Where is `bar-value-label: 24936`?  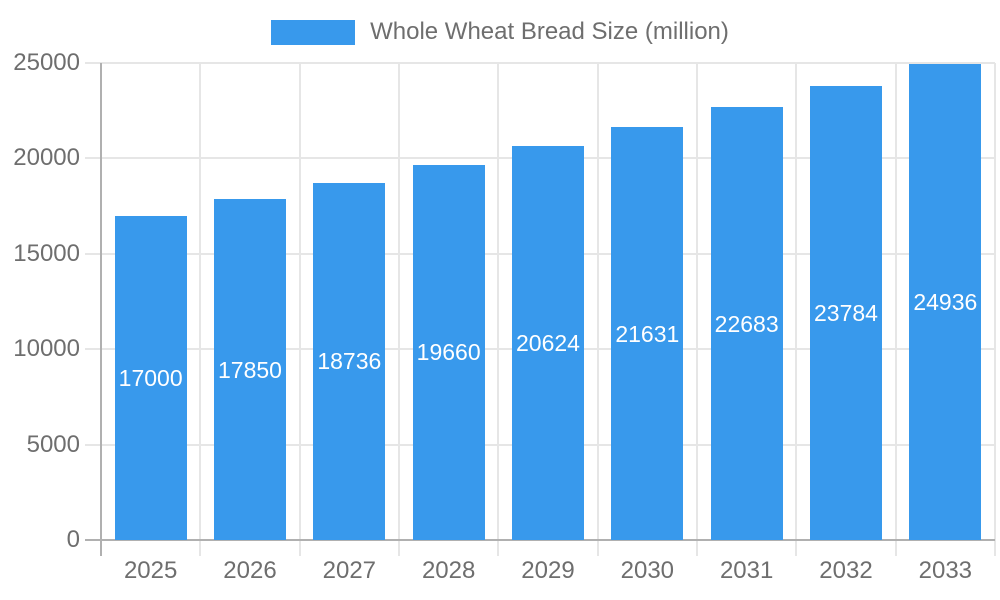
bar-value-label: 24936 is located at coordinates (945, 302).